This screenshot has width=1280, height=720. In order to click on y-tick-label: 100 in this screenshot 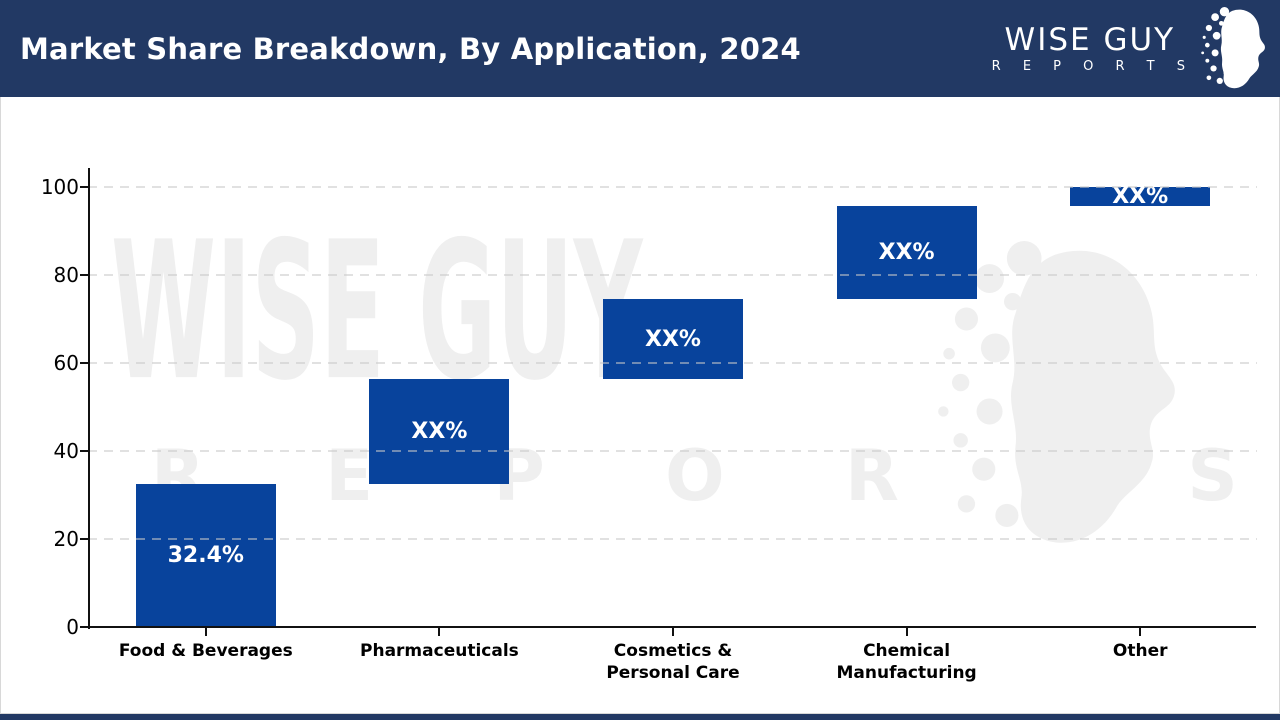, I will do `click(59, 187)`.